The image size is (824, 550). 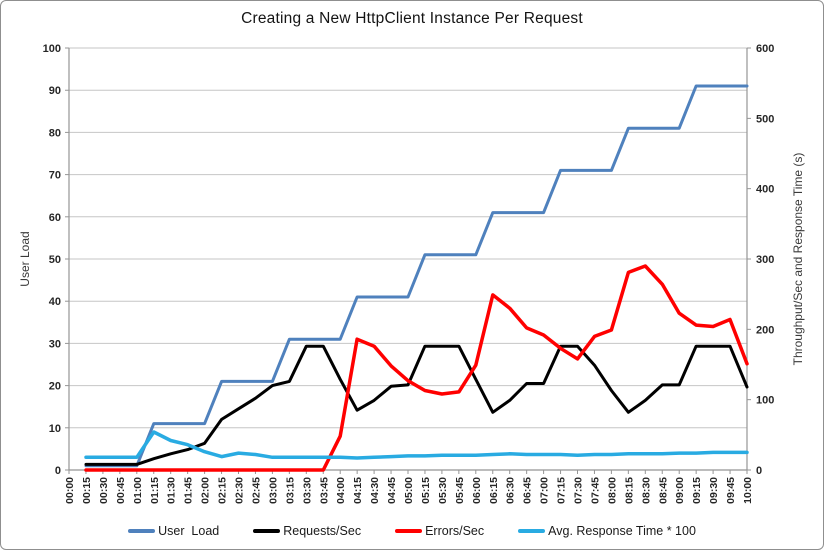 I want to click on x-tick-label: 05:45, so click(x=460, y=490).